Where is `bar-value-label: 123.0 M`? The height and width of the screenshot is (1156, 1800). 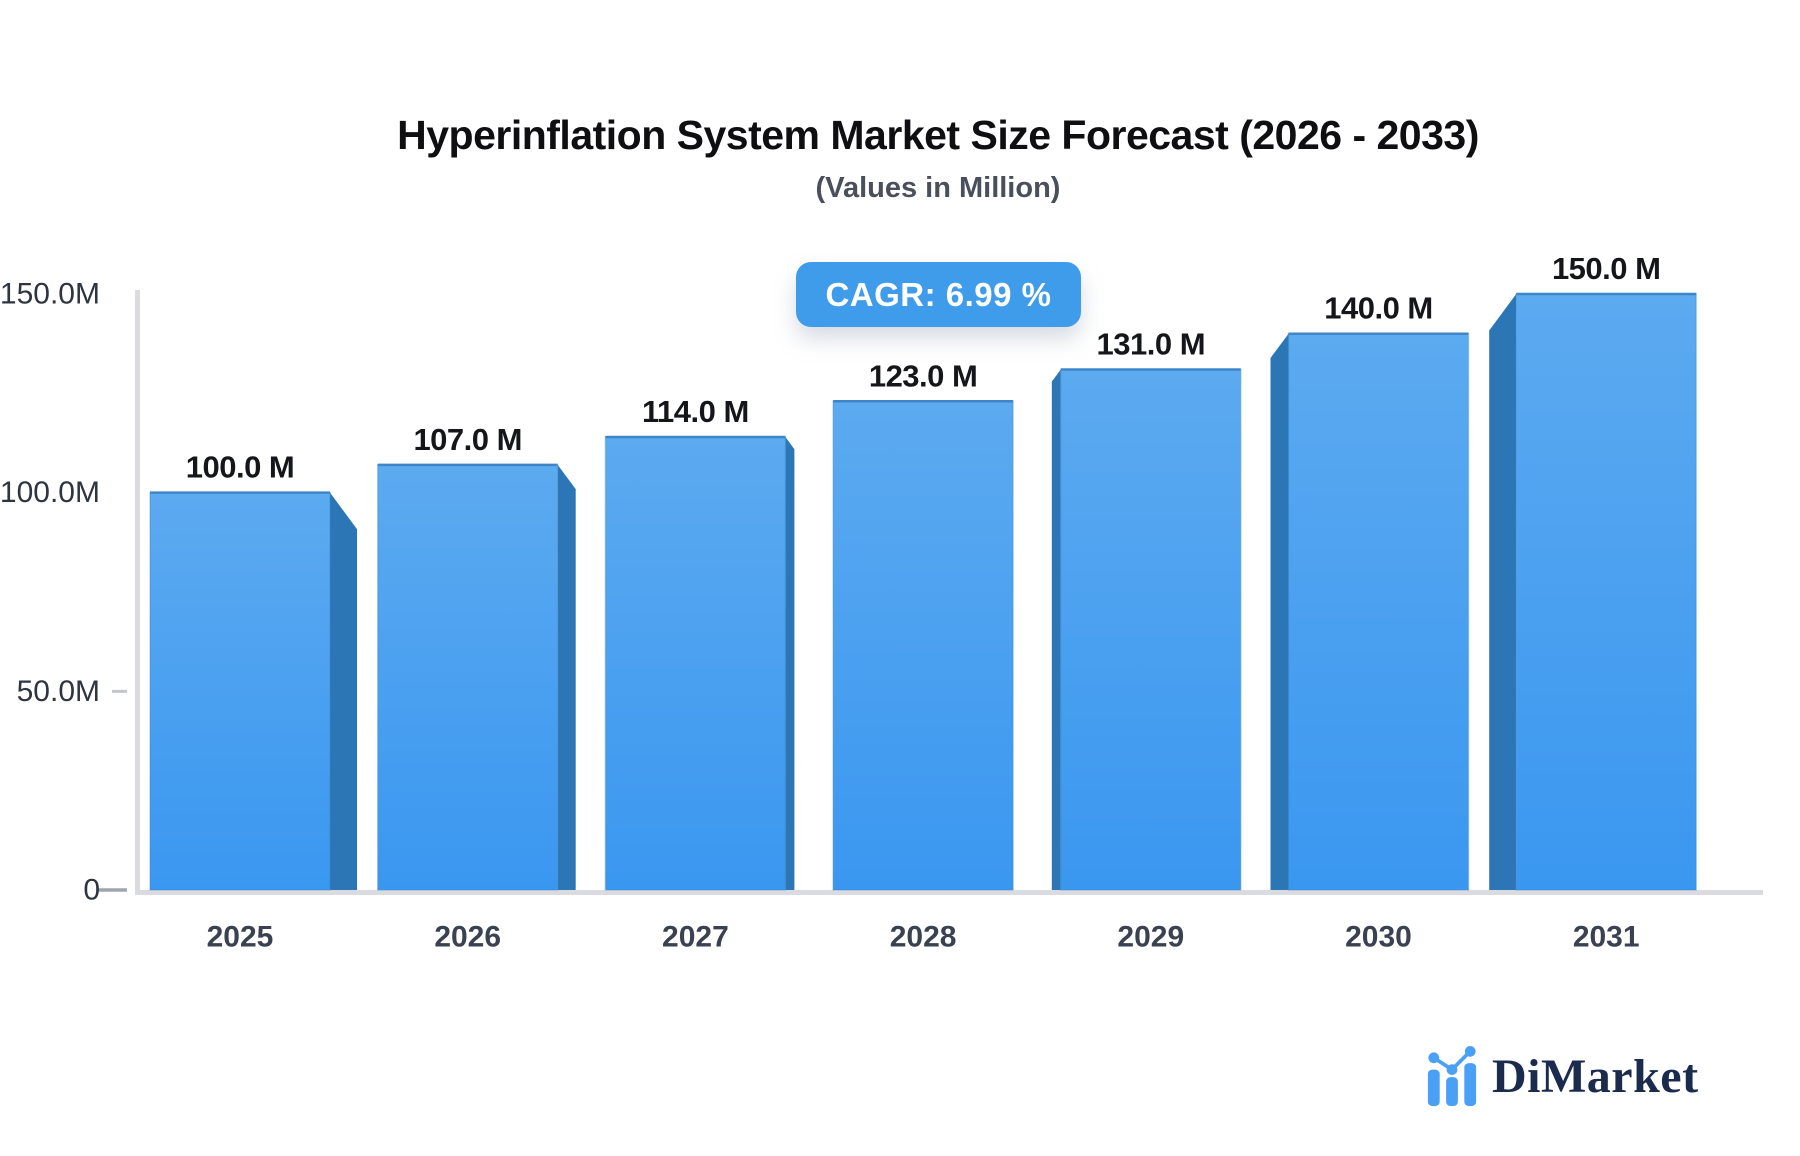
bar-value-label: 123.0 M is located at coordinates (923, 375).